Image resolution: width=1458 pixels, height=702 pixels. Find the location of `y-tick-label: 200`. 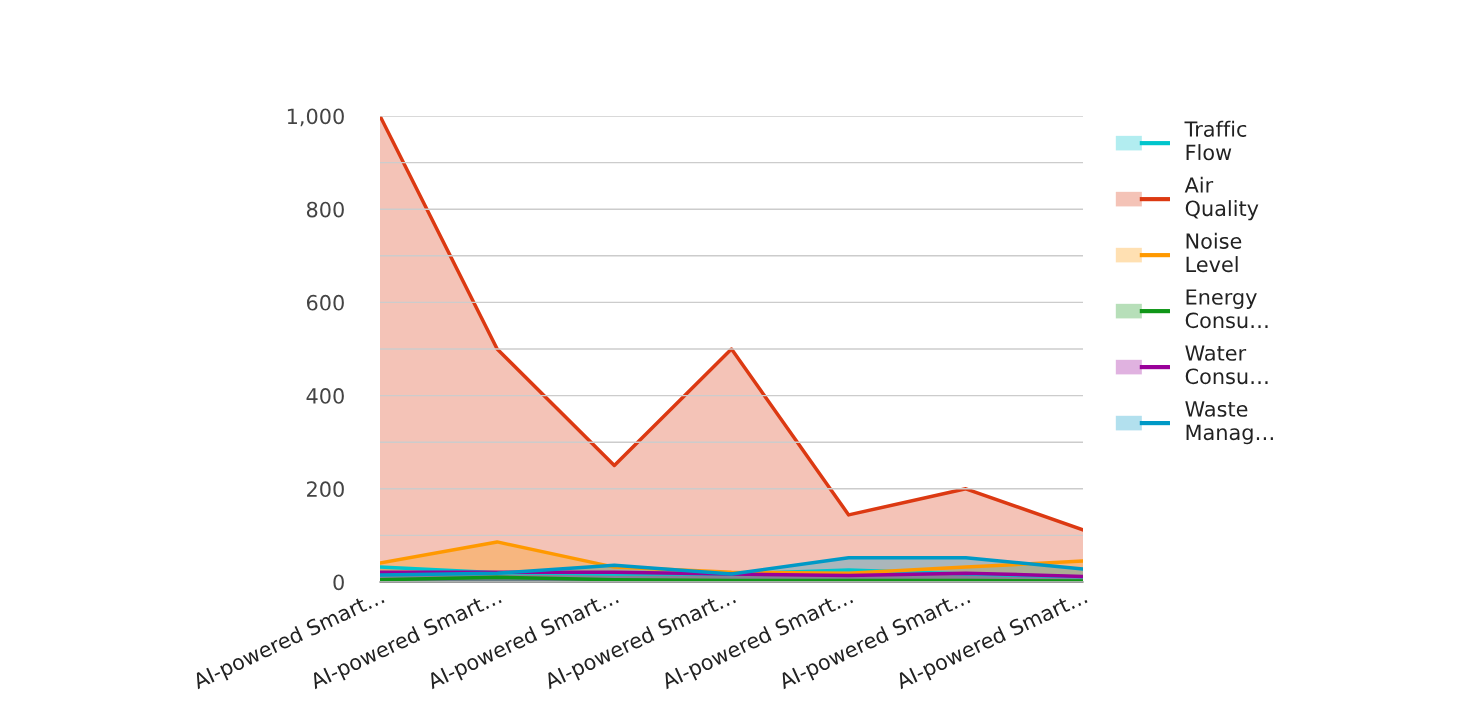

y-tick-label: 200 is located at coordinates (325, 489).